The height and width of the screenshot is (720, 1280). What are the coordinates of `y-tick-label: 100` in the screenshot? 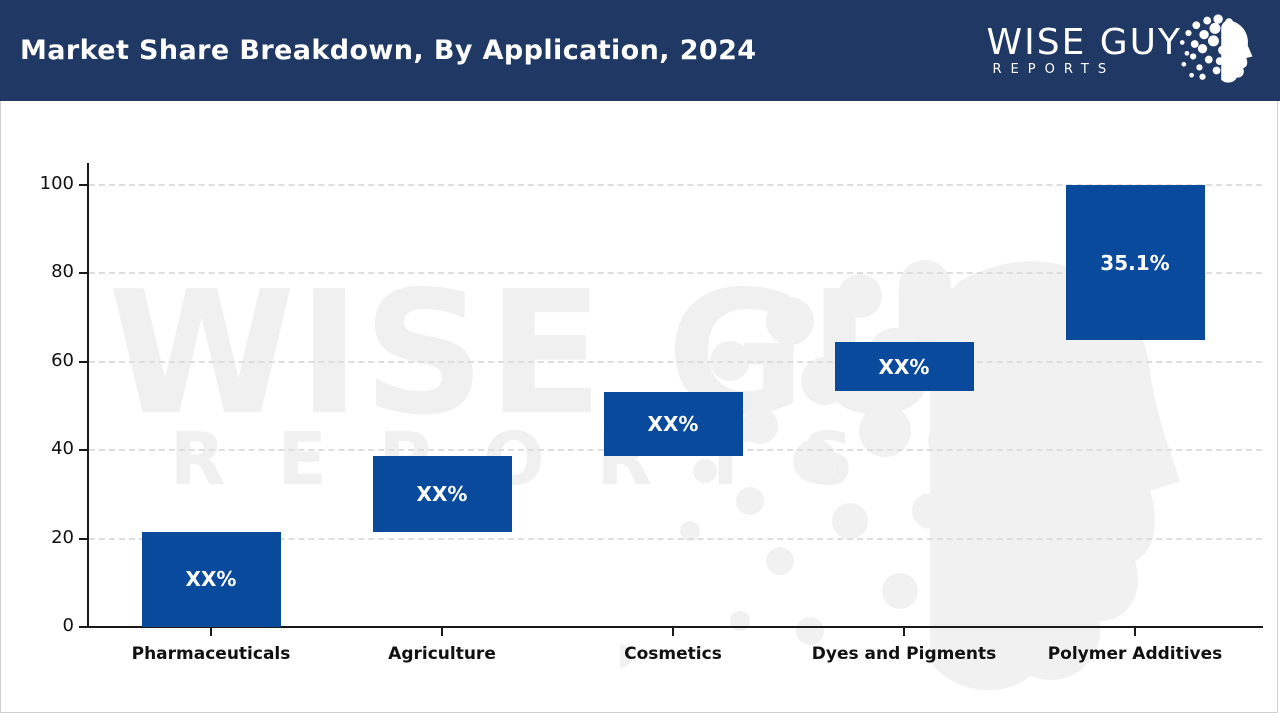 It's located at (56, 183).